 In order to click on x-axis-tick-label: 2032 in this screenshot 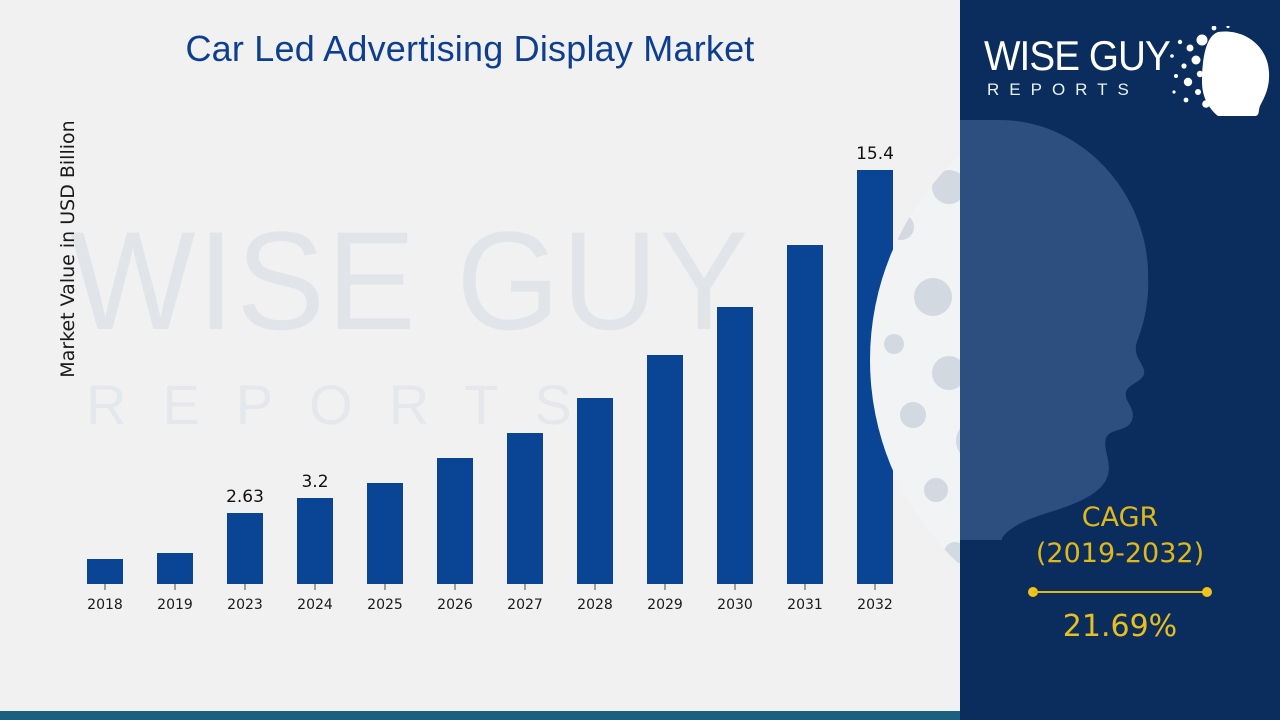, I will do `click(875, 605)`.